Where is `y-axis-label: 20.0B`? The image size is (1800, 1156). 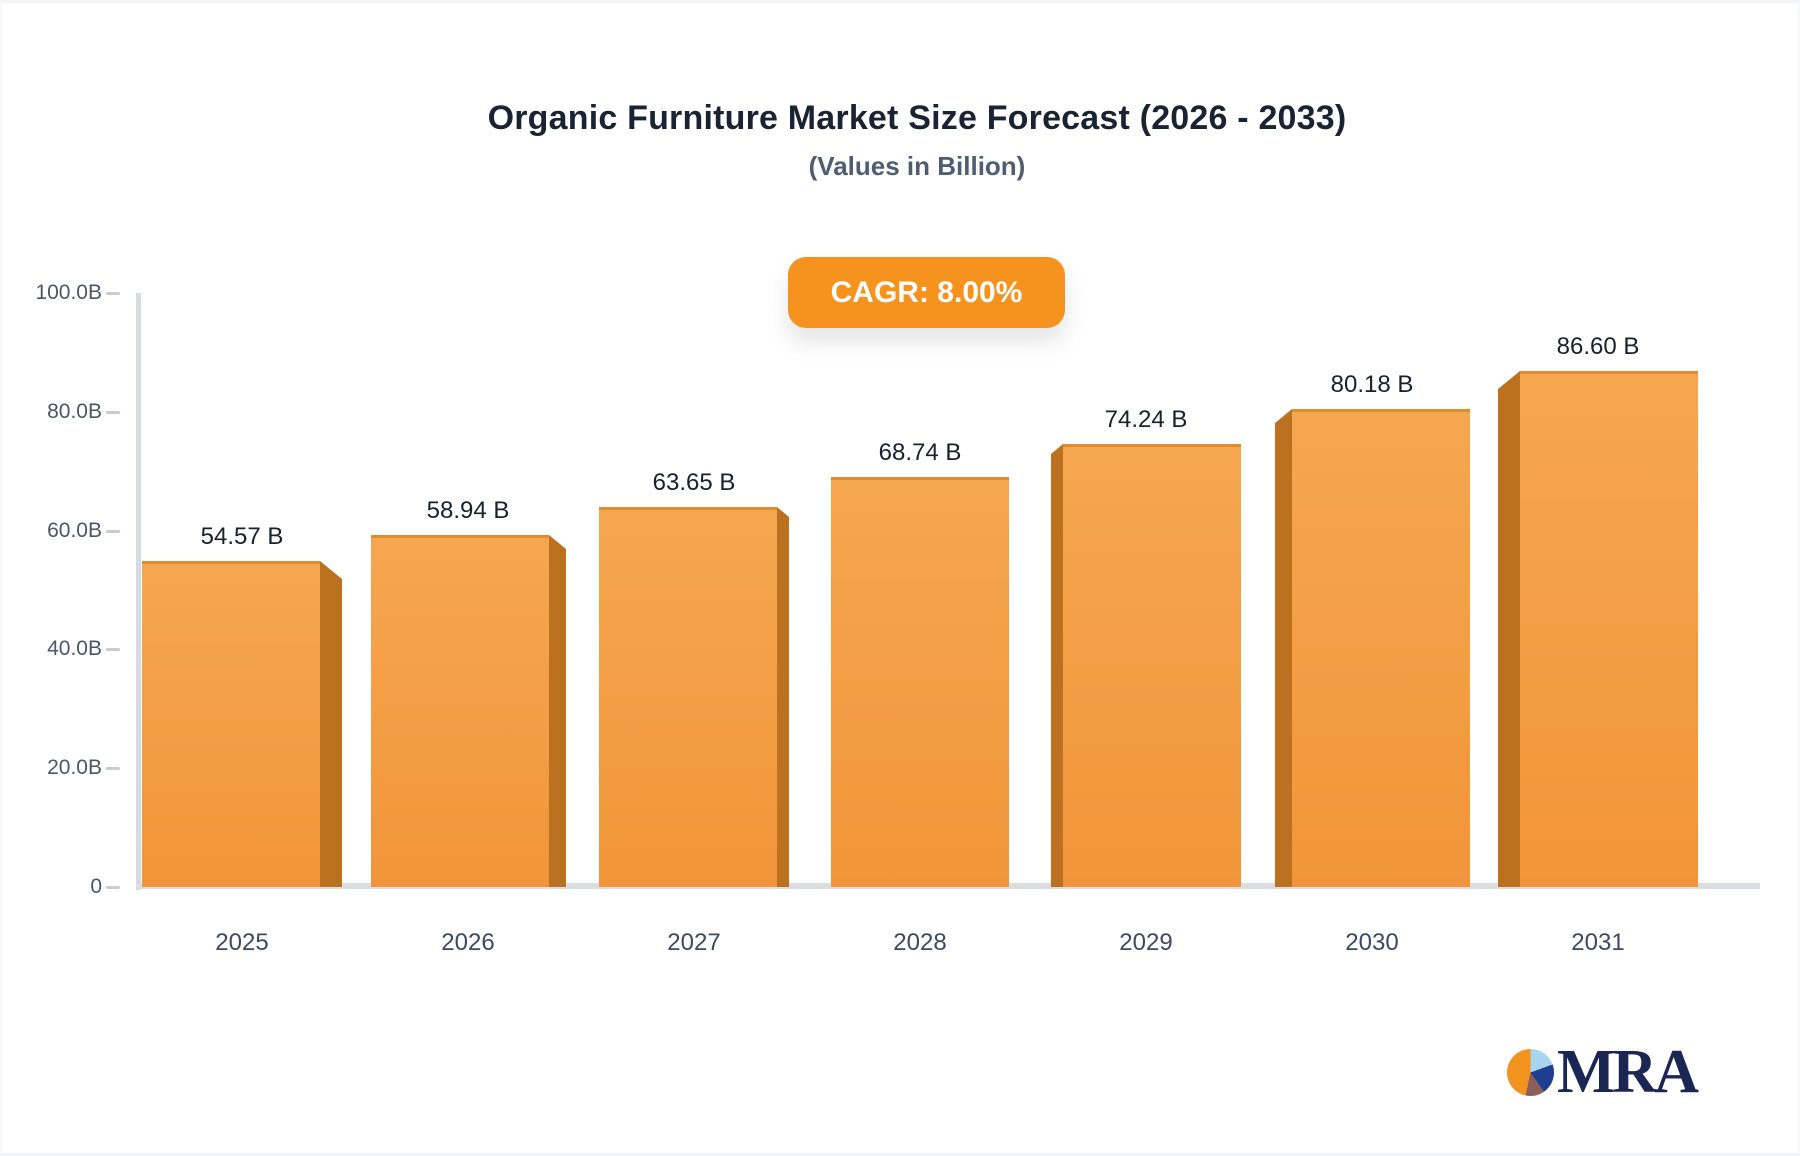 y-axis-label: 20.0B is located at coordinates (74, 768).